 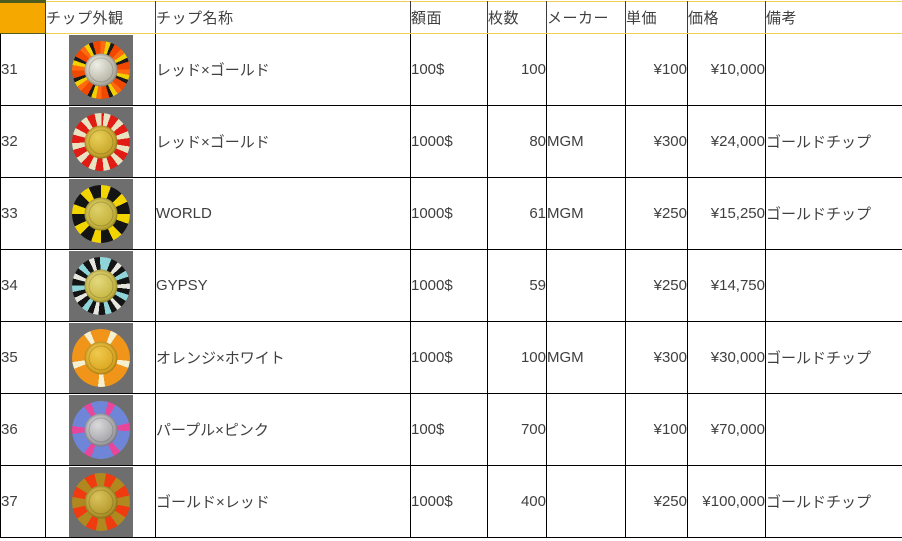 What do you see at coordinates (23, 501) in the screenshot?
I see `cell-row-number: 37` at bounding box center [23, 501].